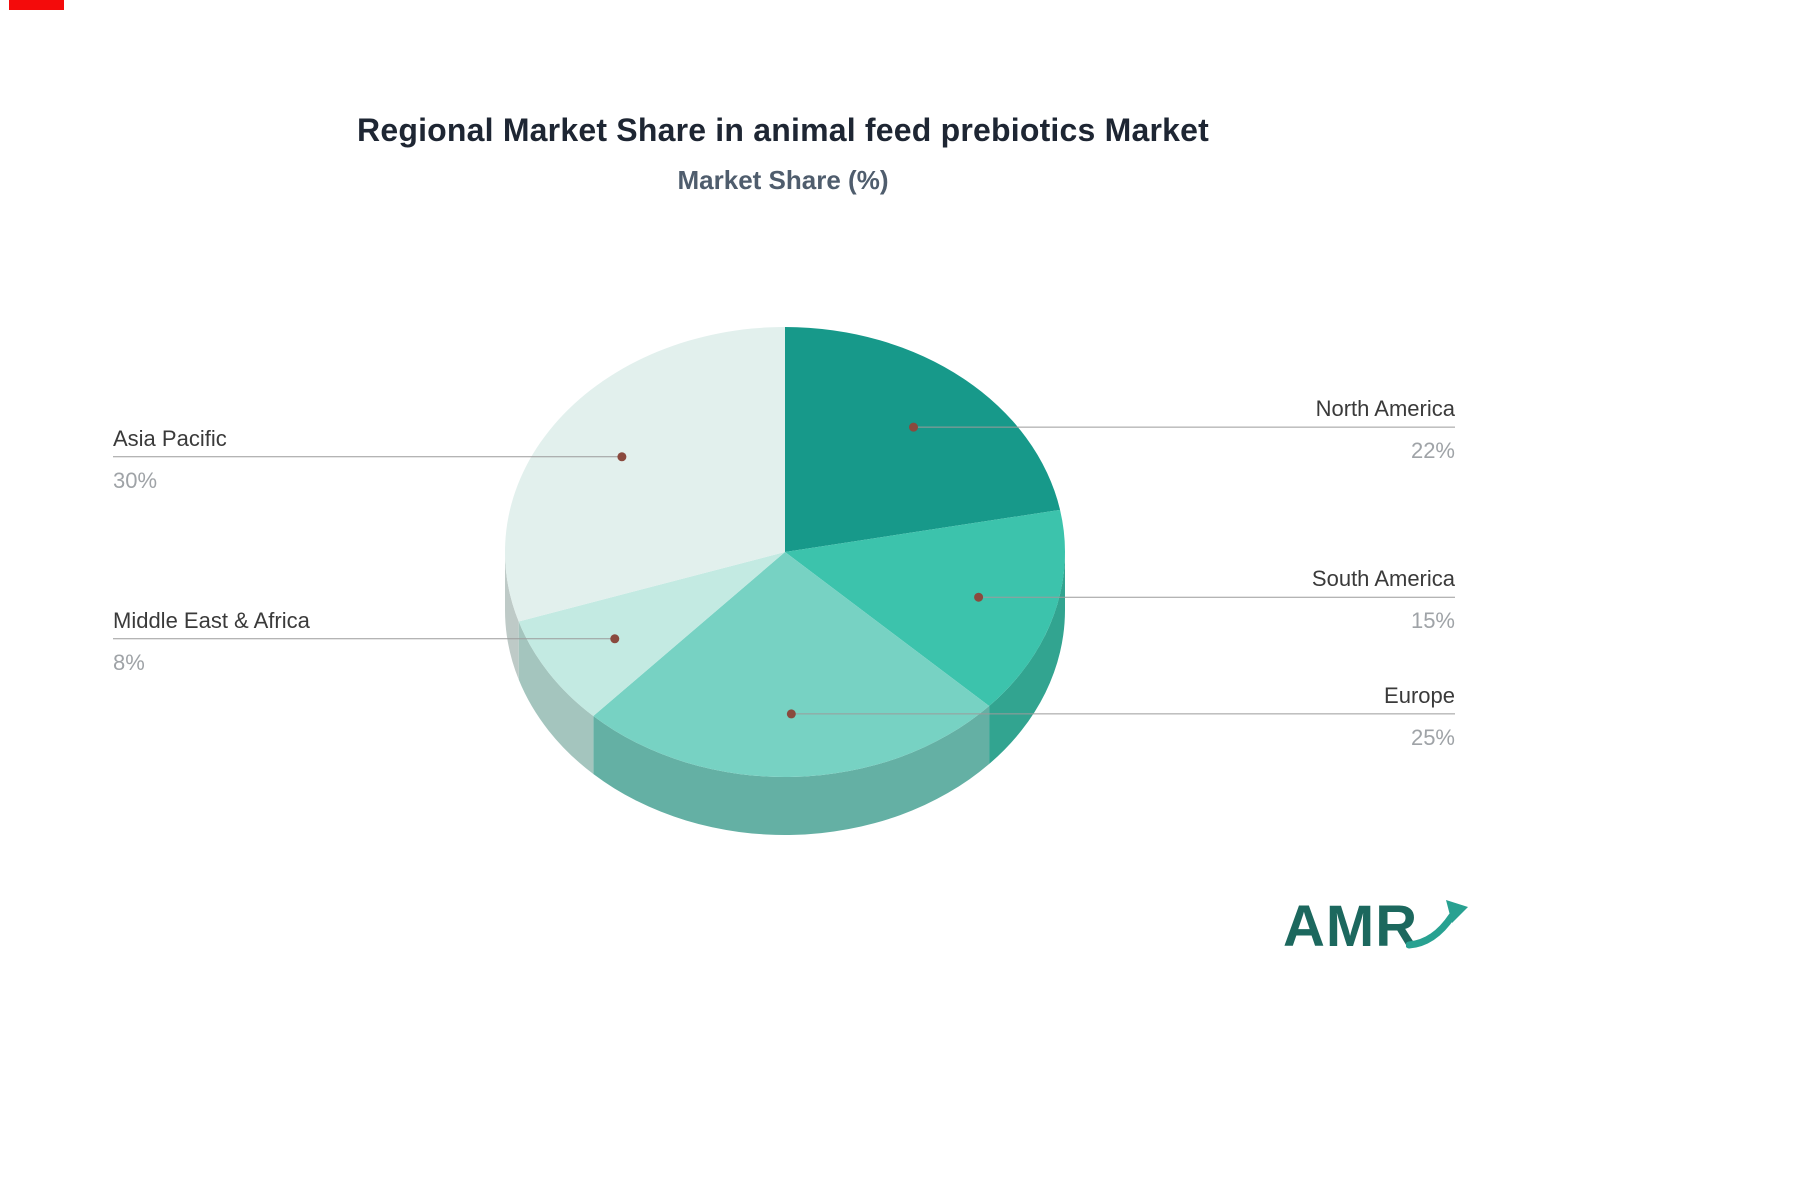 Image resolution: width=1800 pixels, height=1196 pixels. Describe the element at coordinates (1419, 695) in the screenshot. I see `slice-label-europe: Europe` at that location.